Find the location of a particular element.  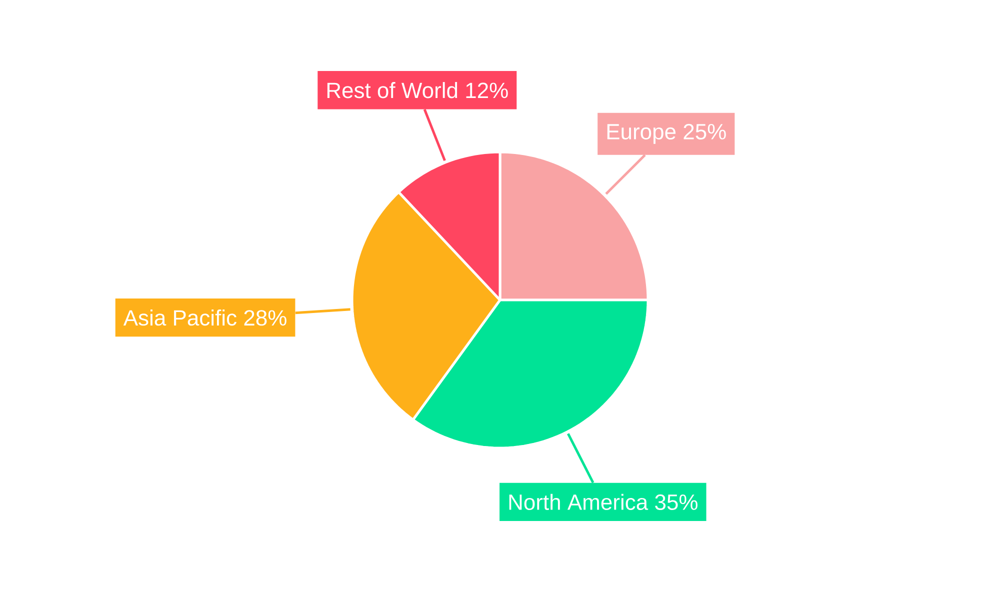

data-label: 25% is located at coordinates (705, 132).